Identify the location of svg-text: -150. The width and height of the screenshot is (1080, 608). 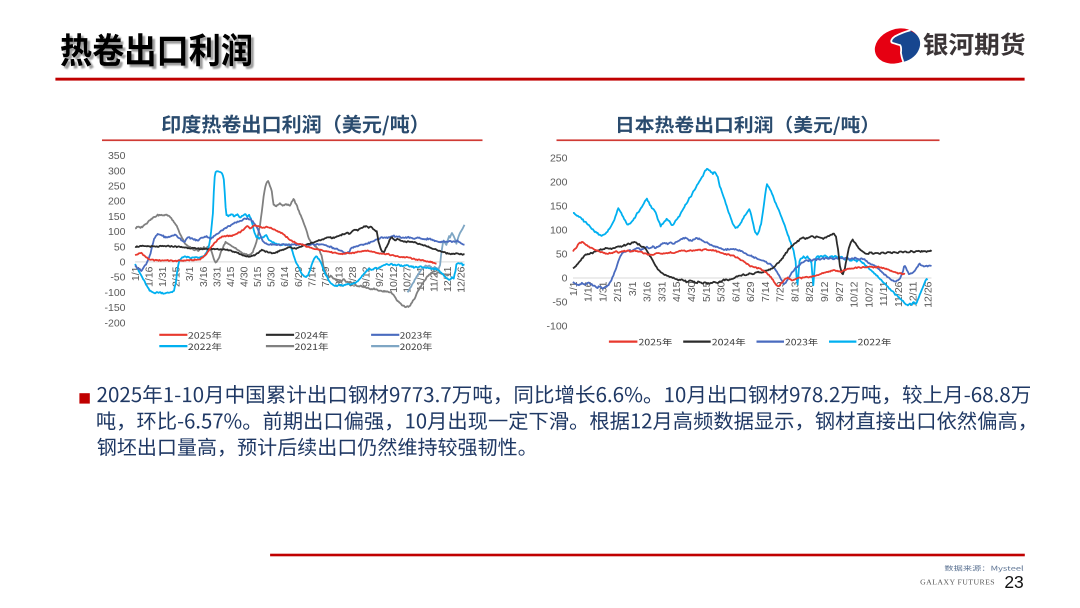
(114, 308).